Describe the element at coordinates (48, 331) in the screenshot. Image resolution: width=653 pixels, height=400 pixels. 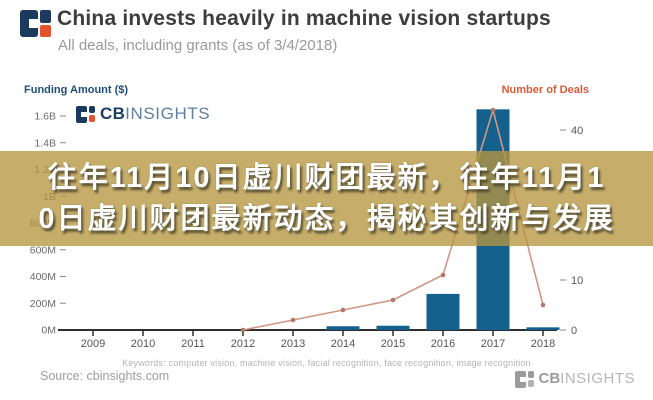
I see `svg-text: 0M` at that location.